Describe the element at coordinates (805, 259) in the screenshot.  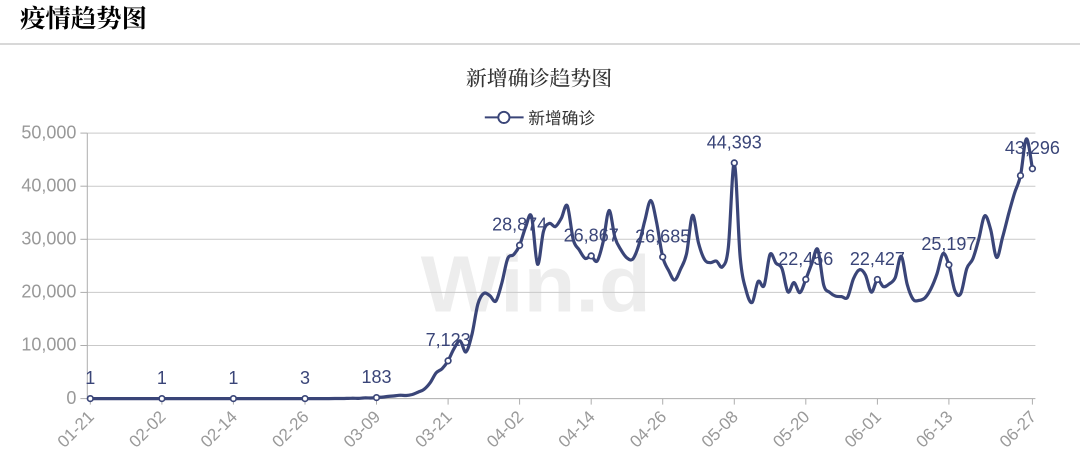
I see `svg-text: 22,456` at that location.